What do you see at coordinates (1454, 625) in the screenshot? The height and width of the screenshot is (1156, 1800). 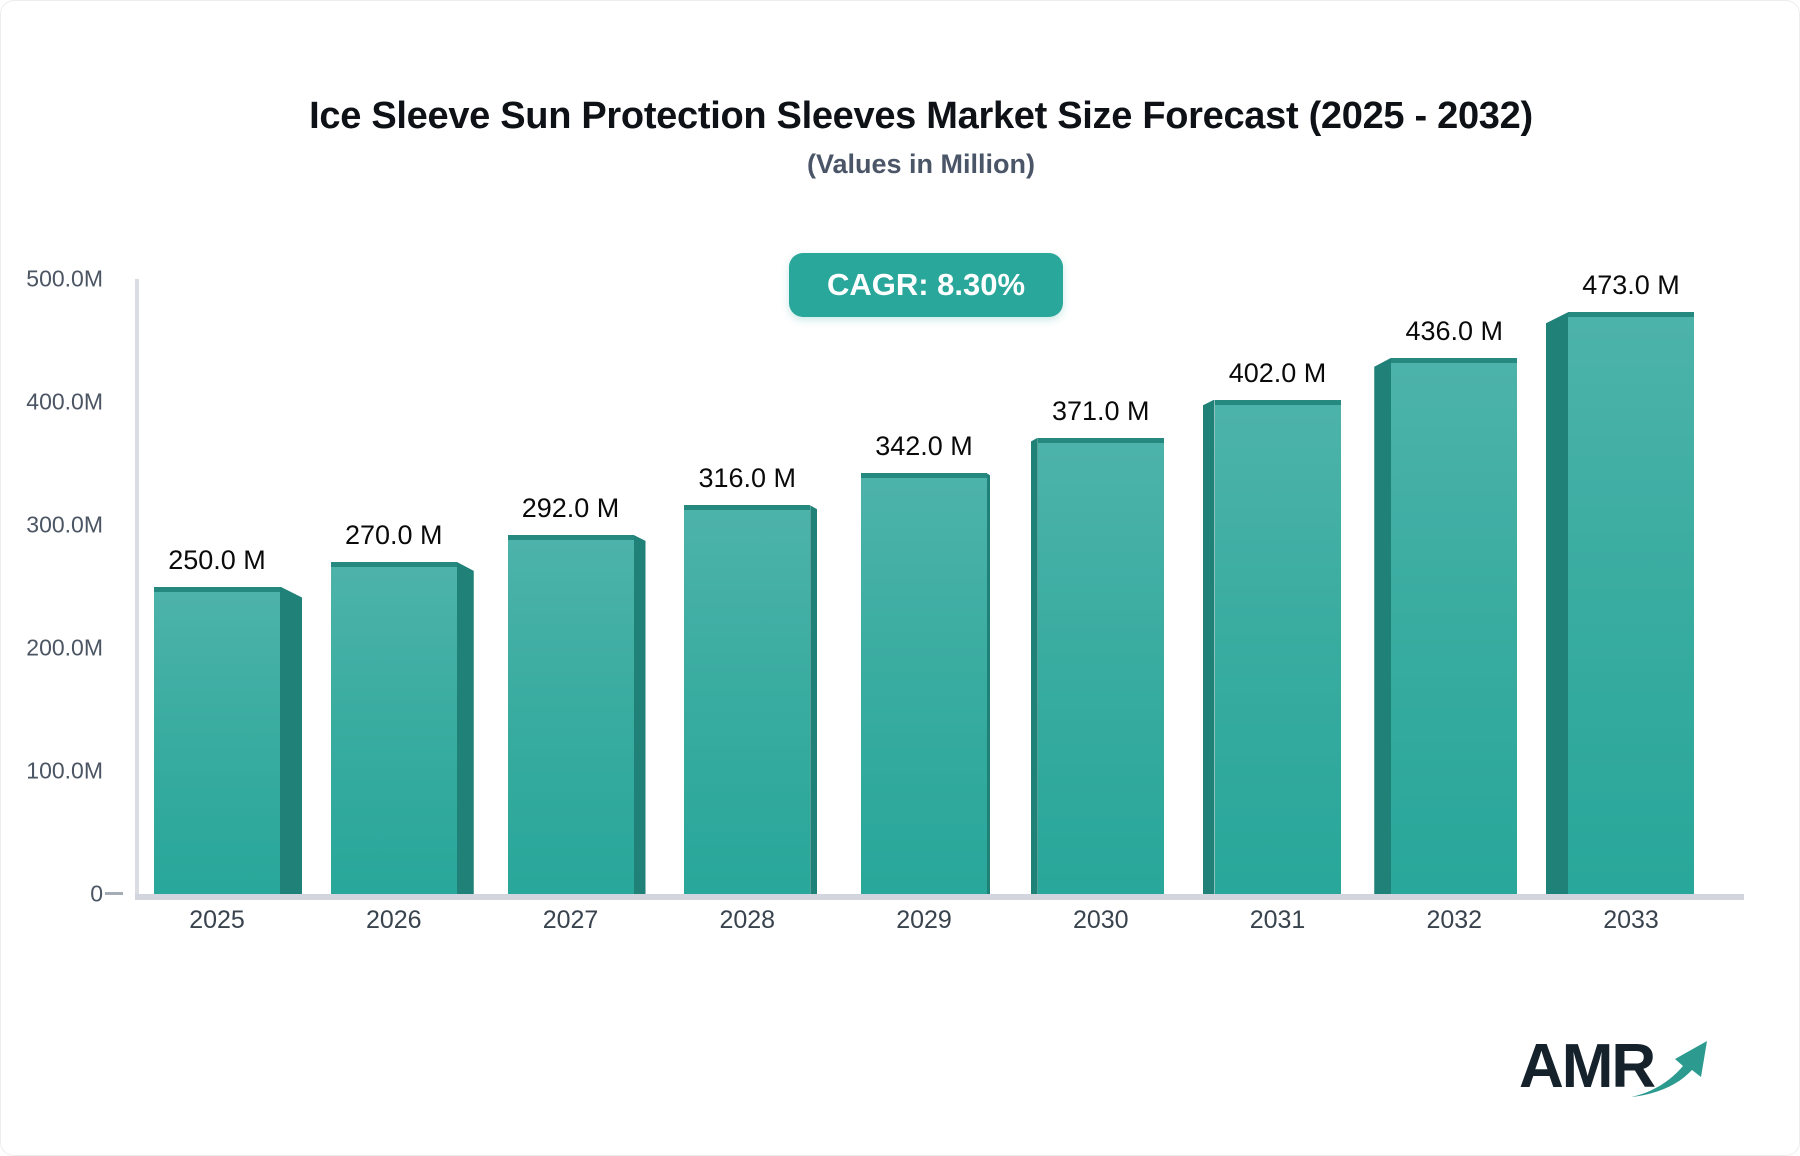 I see `bar-2032` at bounding box center [1454, 625].